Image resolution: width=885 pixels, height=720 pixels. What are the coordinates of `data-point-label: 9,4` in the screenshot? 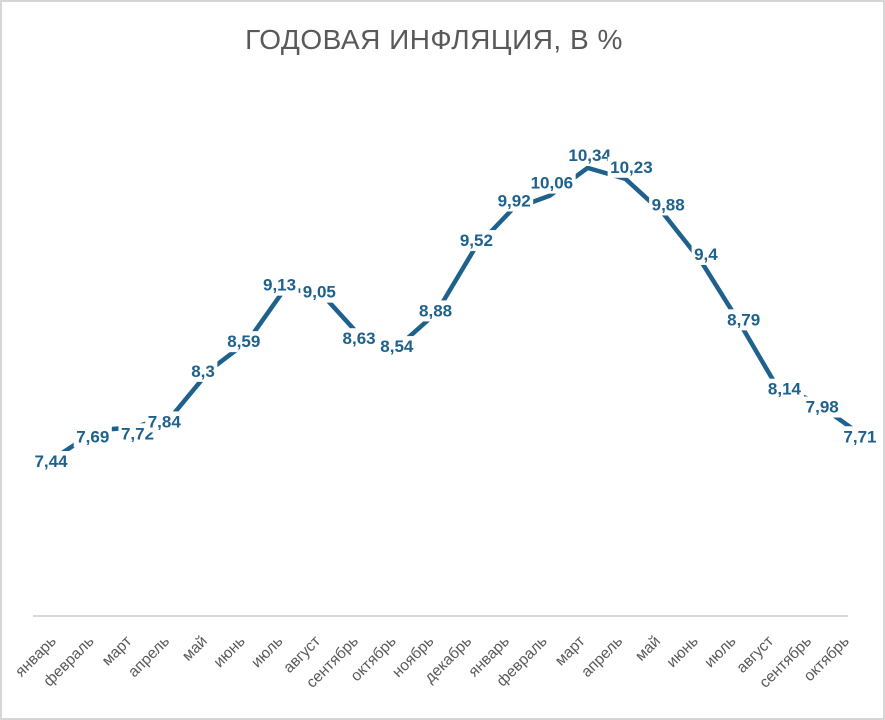 It's located at (706, 254).